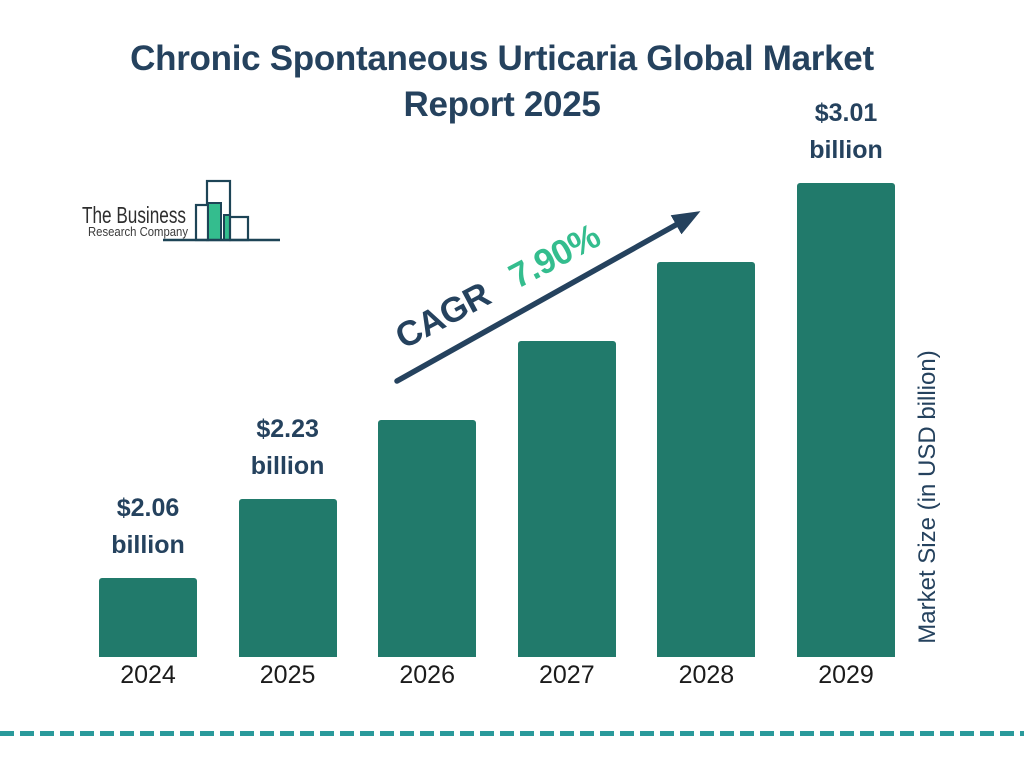  What do you see at coordinates (846, 420) in the screenshot?
I see `bar-2029` at bounding box center [846, 420].